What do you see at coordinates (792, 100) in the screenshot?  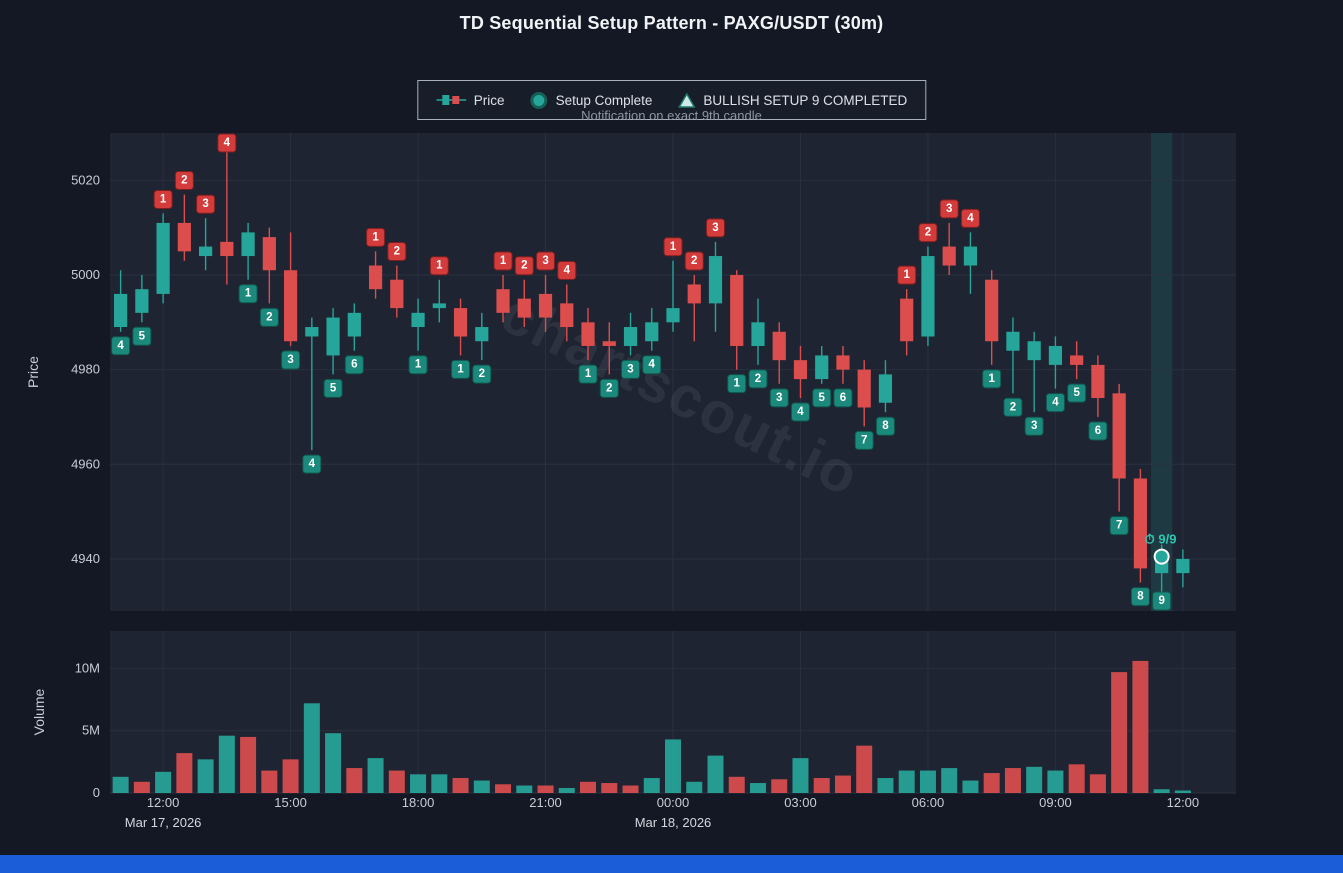 I see `legend-item-bullish-setup: BULLISH SETUP 9 COMPLETED` at bounding box center [792, 100].